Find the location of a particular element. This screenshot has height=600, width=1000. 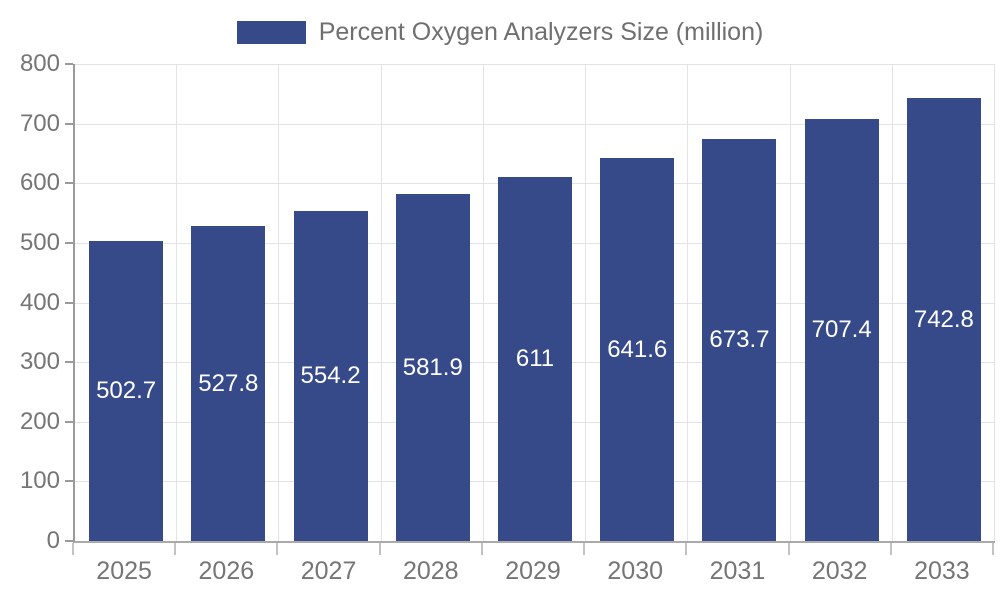

bar-2033: 742.8 is located at coordinates (943, 319).